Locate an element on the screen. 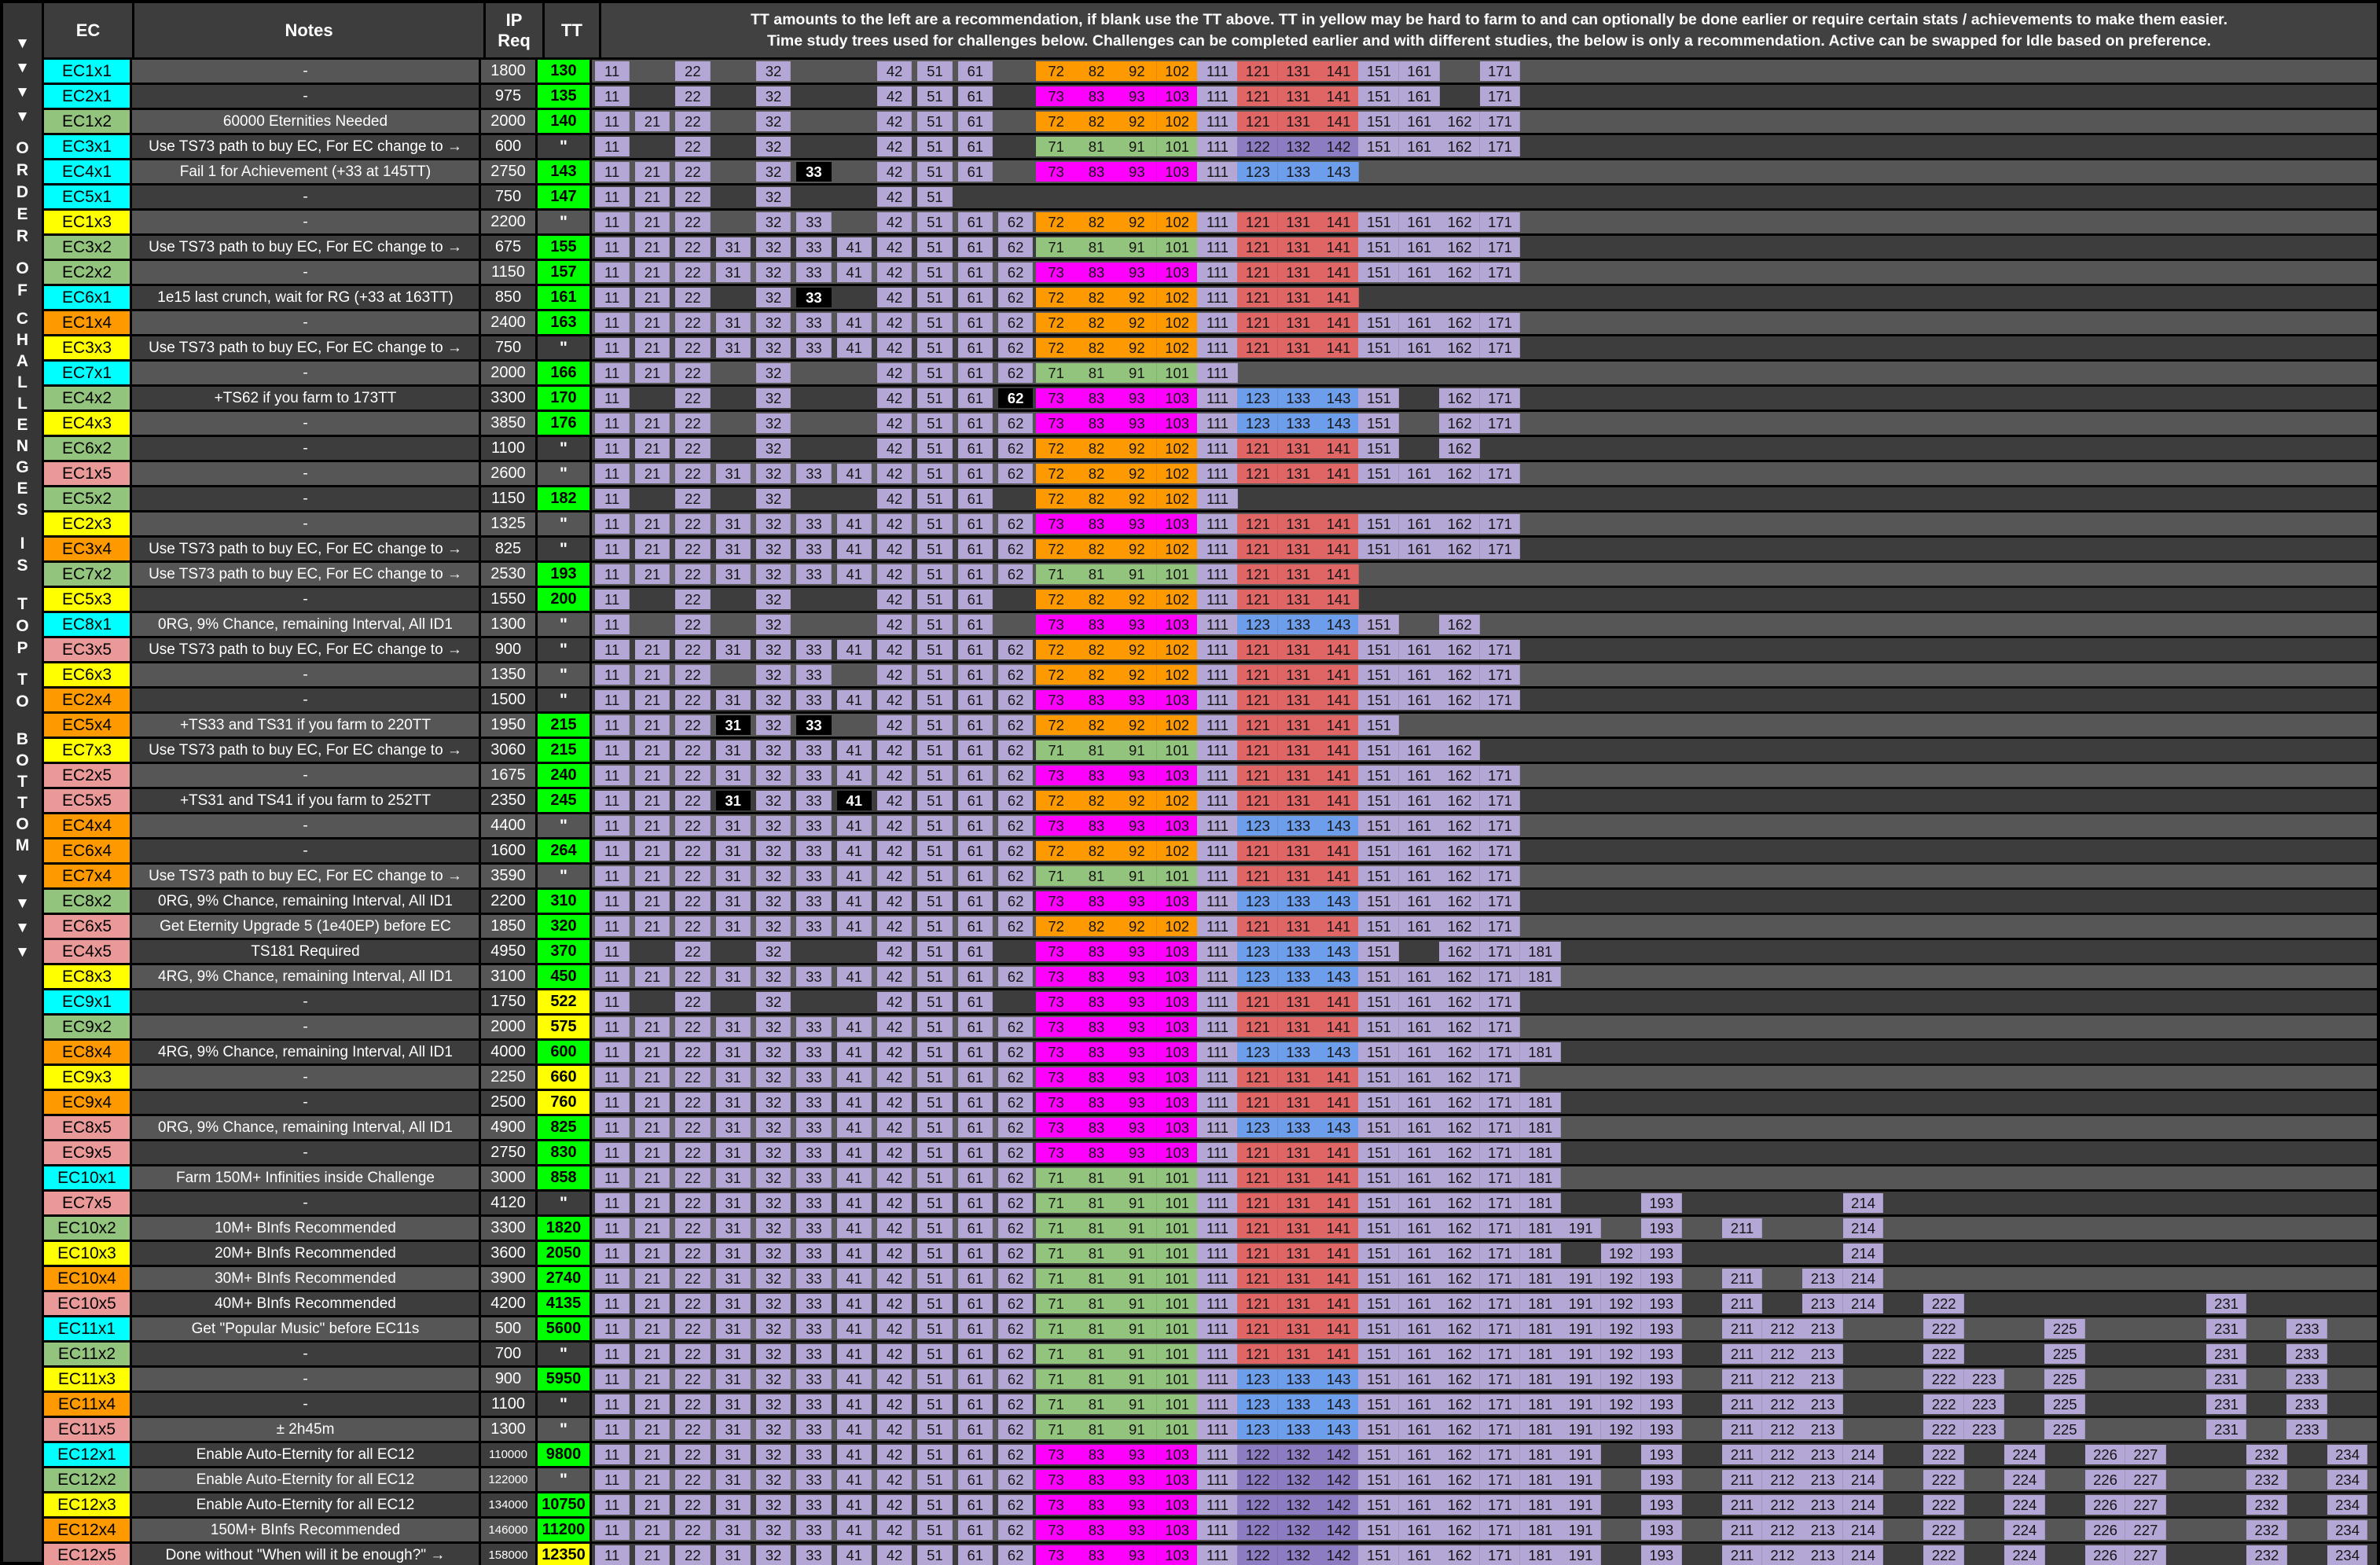 The height and width of the screenshot is (1565, 2380). ip-req-cell: 1675 is located at coordinates (509, 775).